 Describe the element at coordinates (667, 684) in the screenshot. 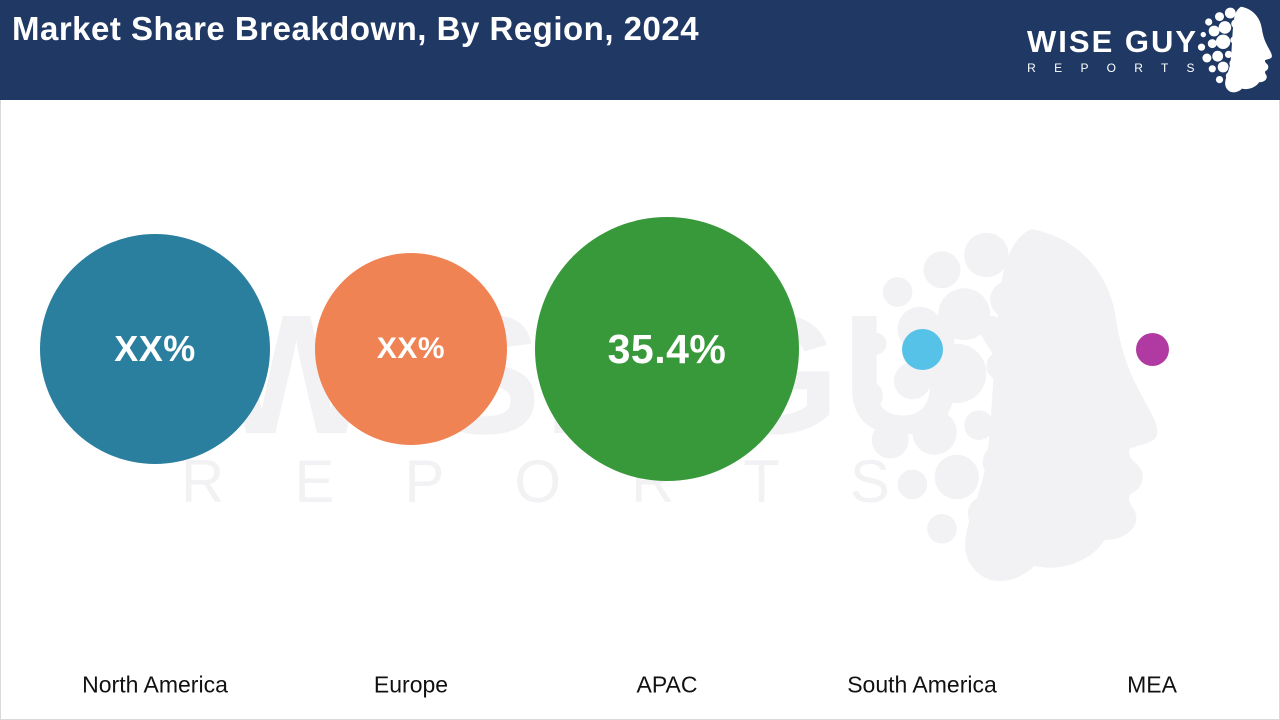

I see `category-label-apac: APAC` at that location.